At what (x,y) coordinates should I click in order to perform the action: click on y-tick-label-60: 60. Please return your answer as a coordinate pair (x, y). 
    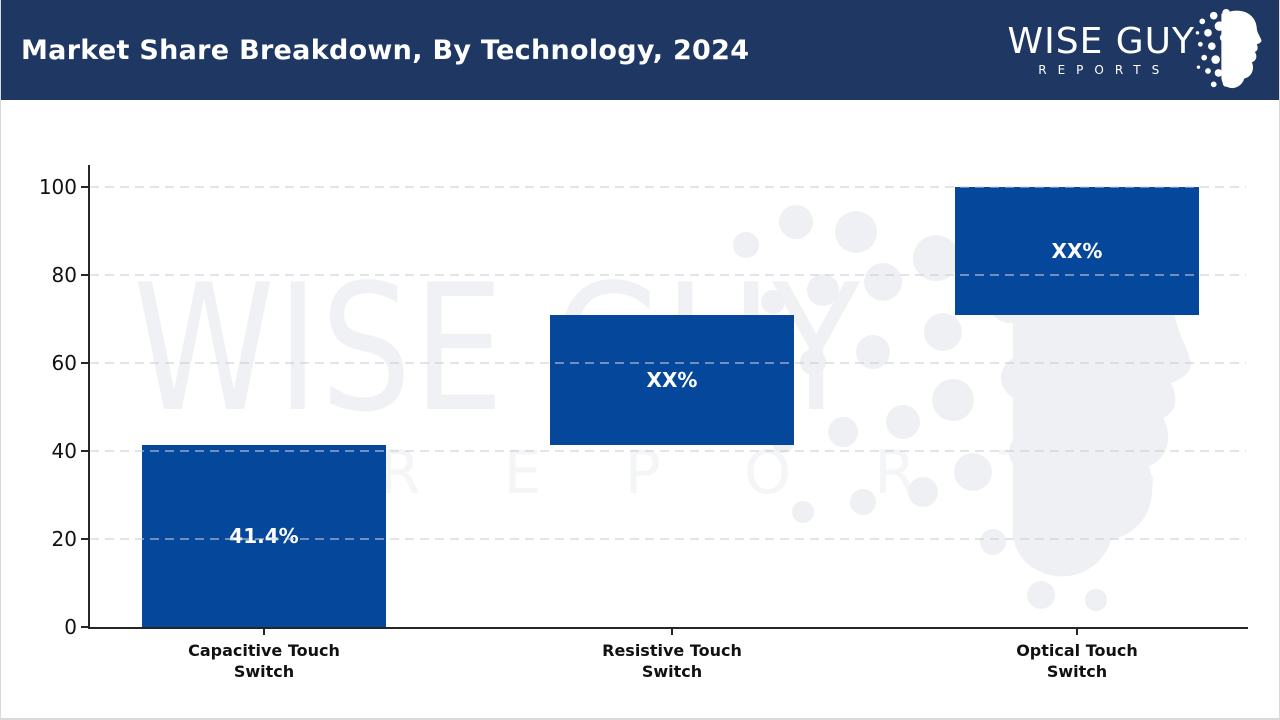
    Looking at the image, I should click on (64, 363).